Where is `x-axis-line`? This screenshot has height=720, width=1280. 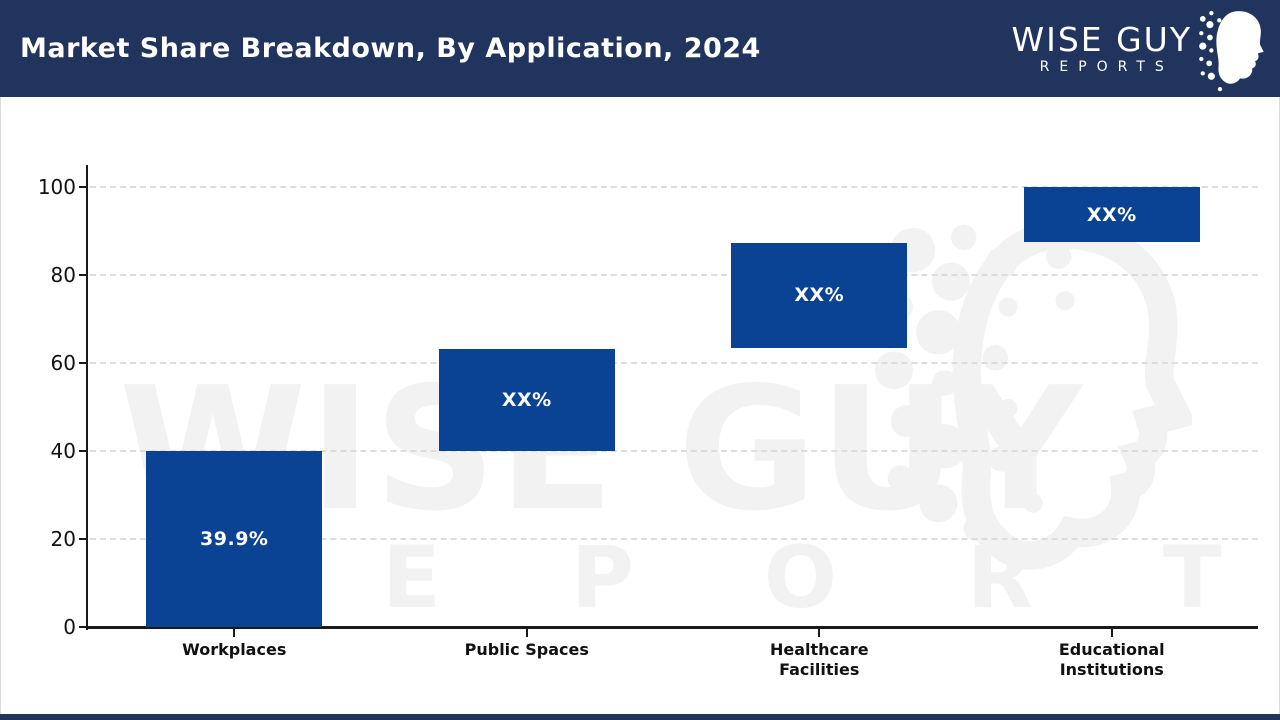
x-axis-line is located at coordinates (672, 627).